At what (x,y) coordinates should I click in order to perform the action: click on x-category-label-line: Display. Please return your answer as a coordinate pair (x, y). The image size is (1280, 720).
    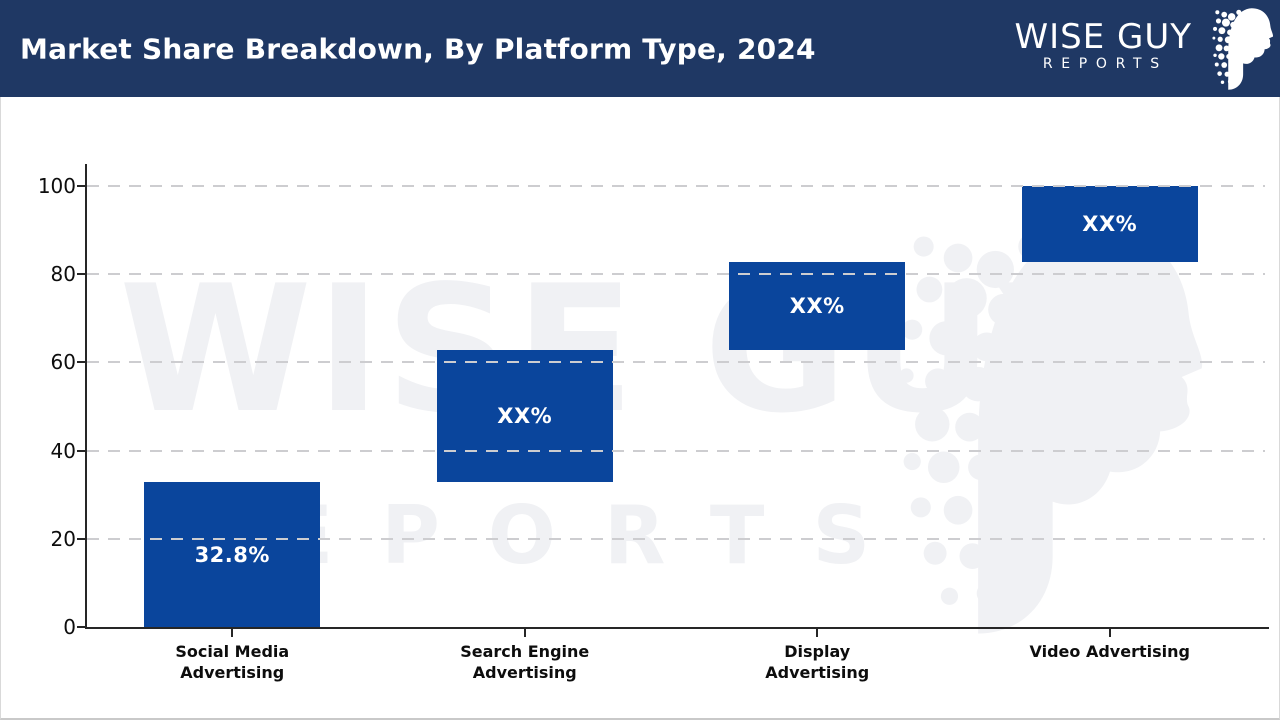
    Looking at the image, I should click on (817, 651).